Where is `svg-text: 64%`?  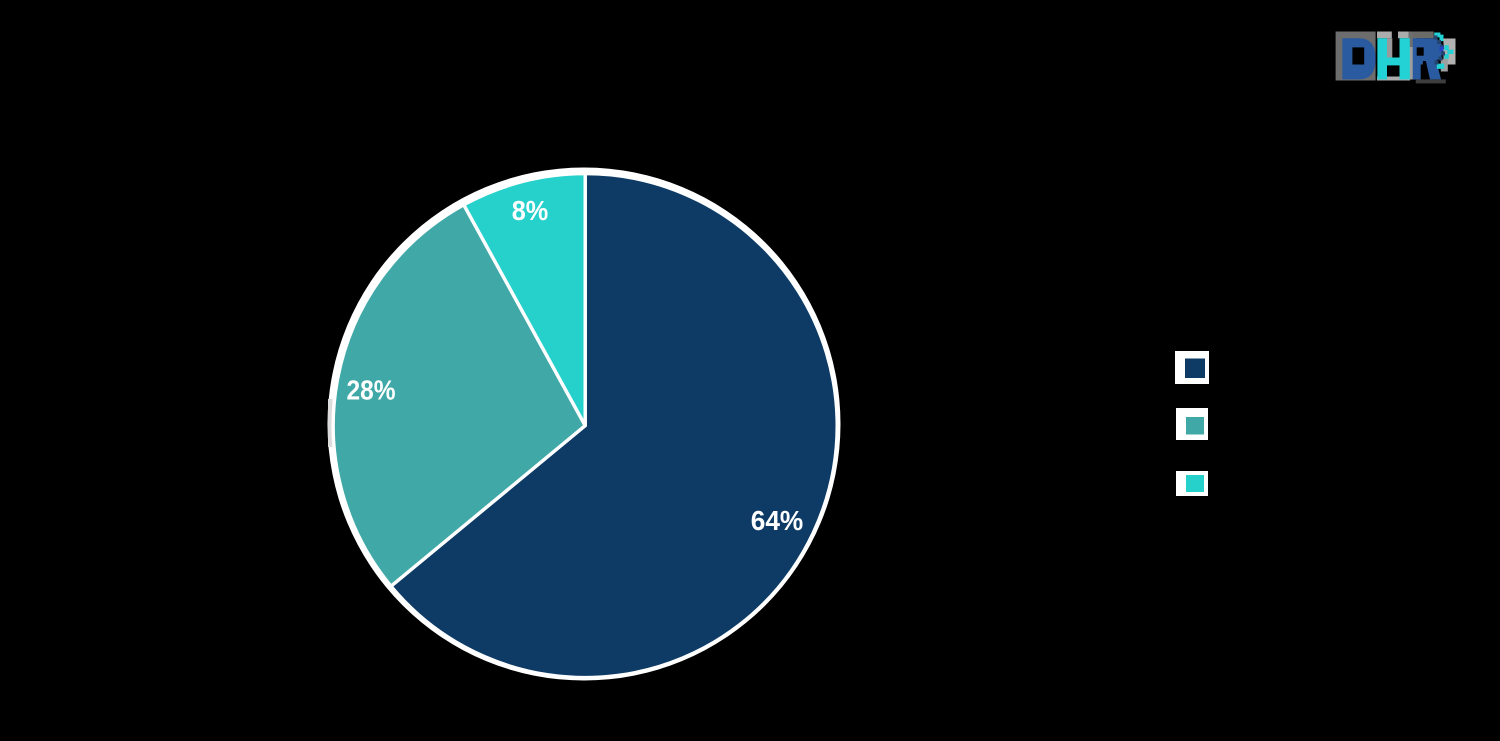 svg-text: 64% is located at coordinates (777, 520).